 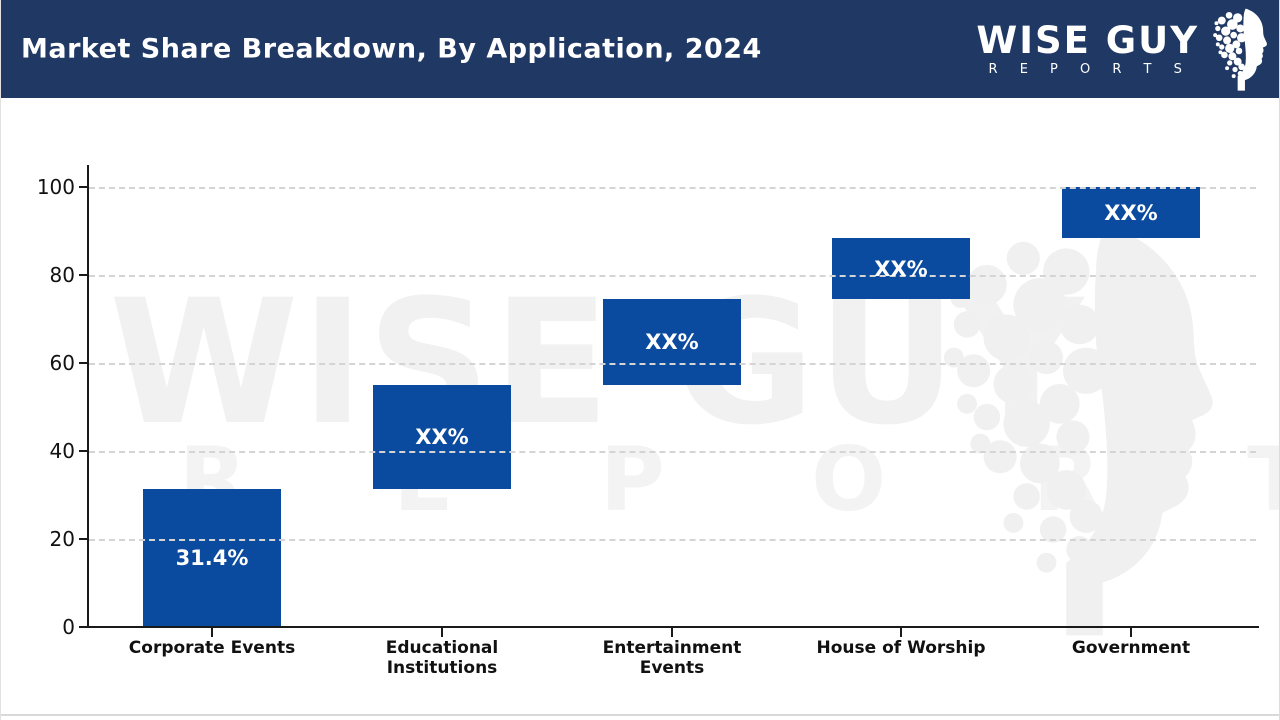 I want to click on y-tick-label: 20, so click(x=62, y=539).